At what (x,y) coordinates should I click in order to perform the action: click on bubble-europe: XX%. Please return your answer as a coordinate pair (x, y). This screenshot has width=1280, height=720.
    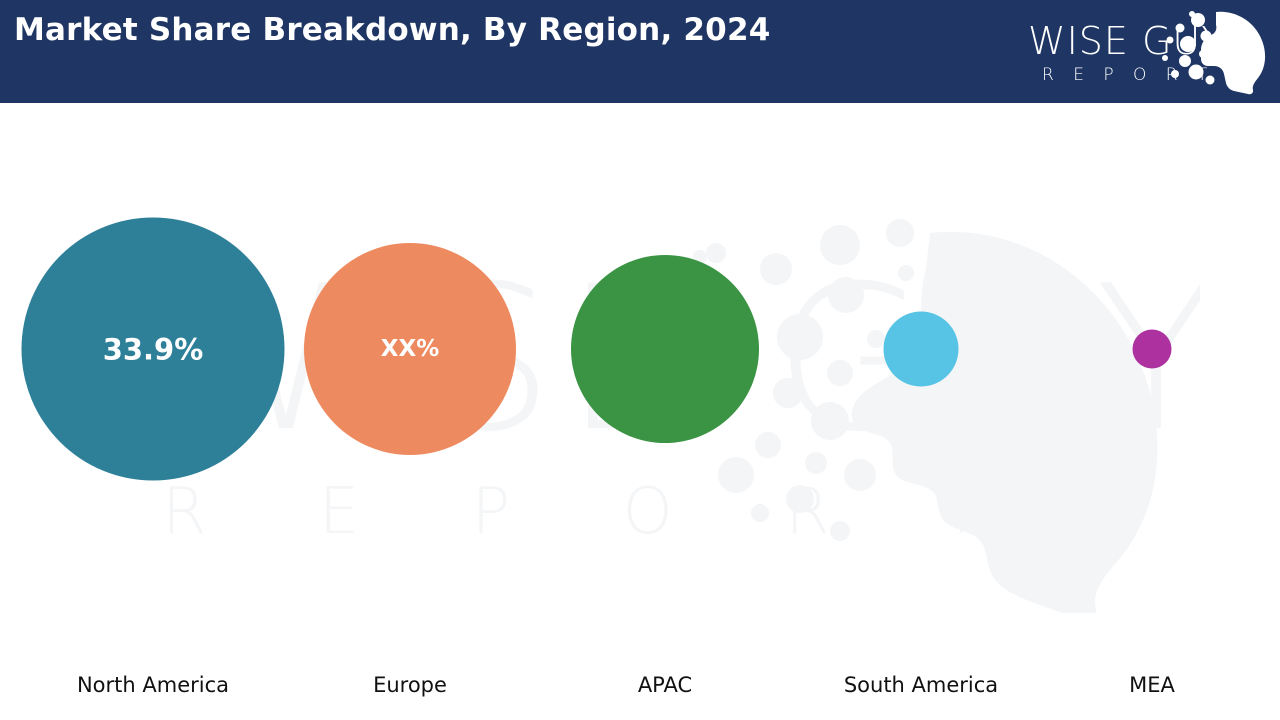
    Looking at the image, I should click on (410, 349).